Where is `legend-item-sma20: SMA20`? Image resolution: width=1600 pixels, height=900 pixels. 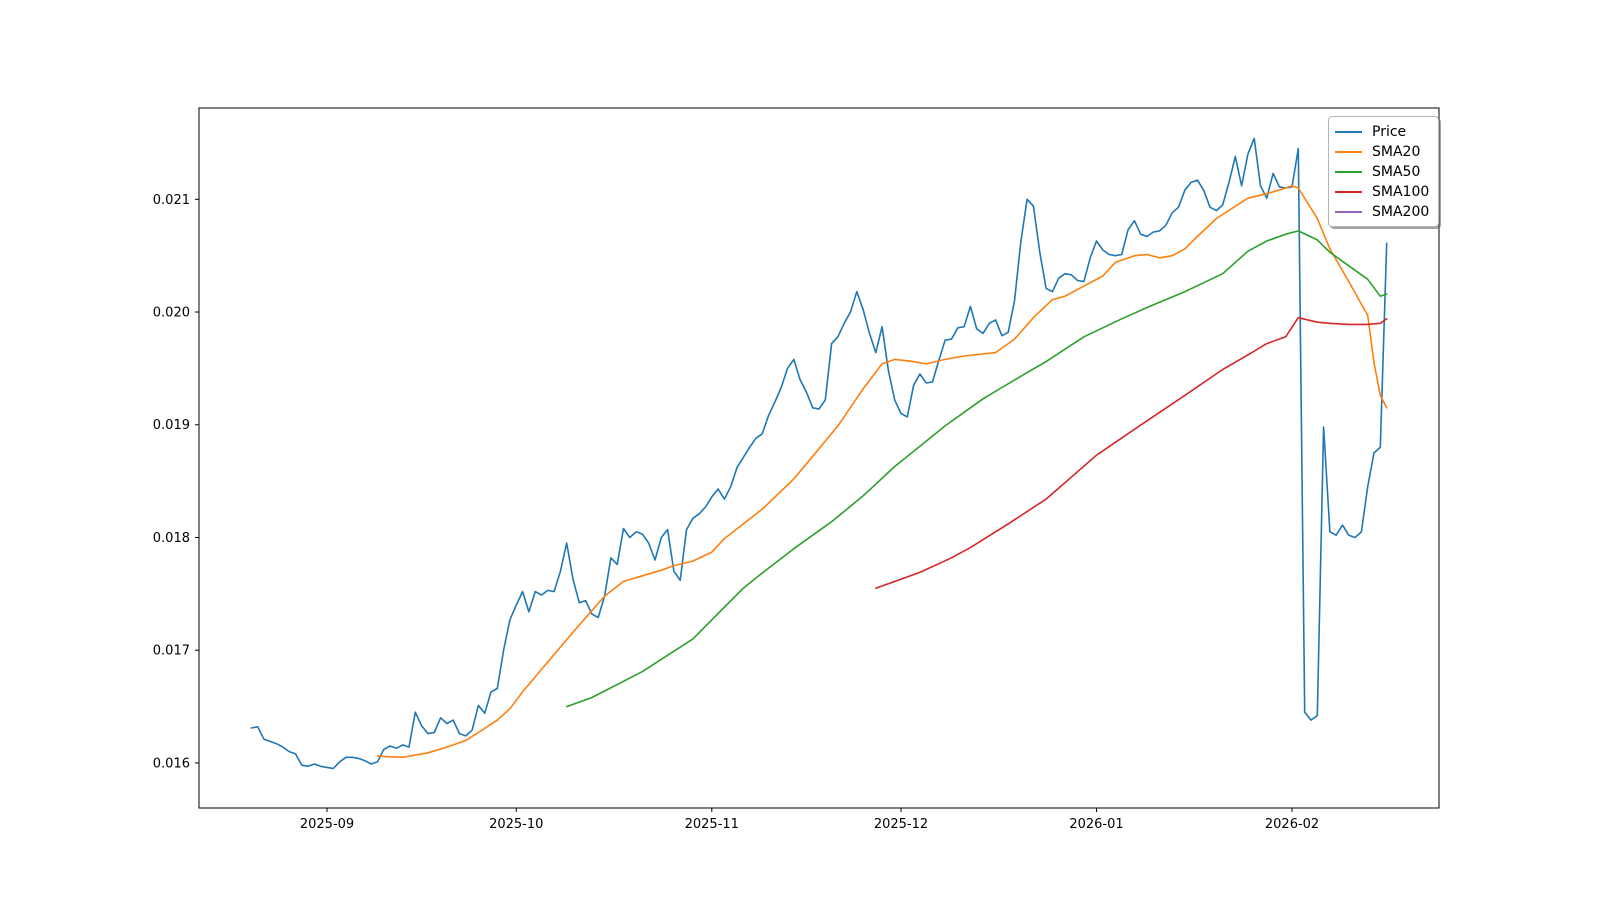
legend-item-sma20: SMA20 is located at coordinates (1382, 152).